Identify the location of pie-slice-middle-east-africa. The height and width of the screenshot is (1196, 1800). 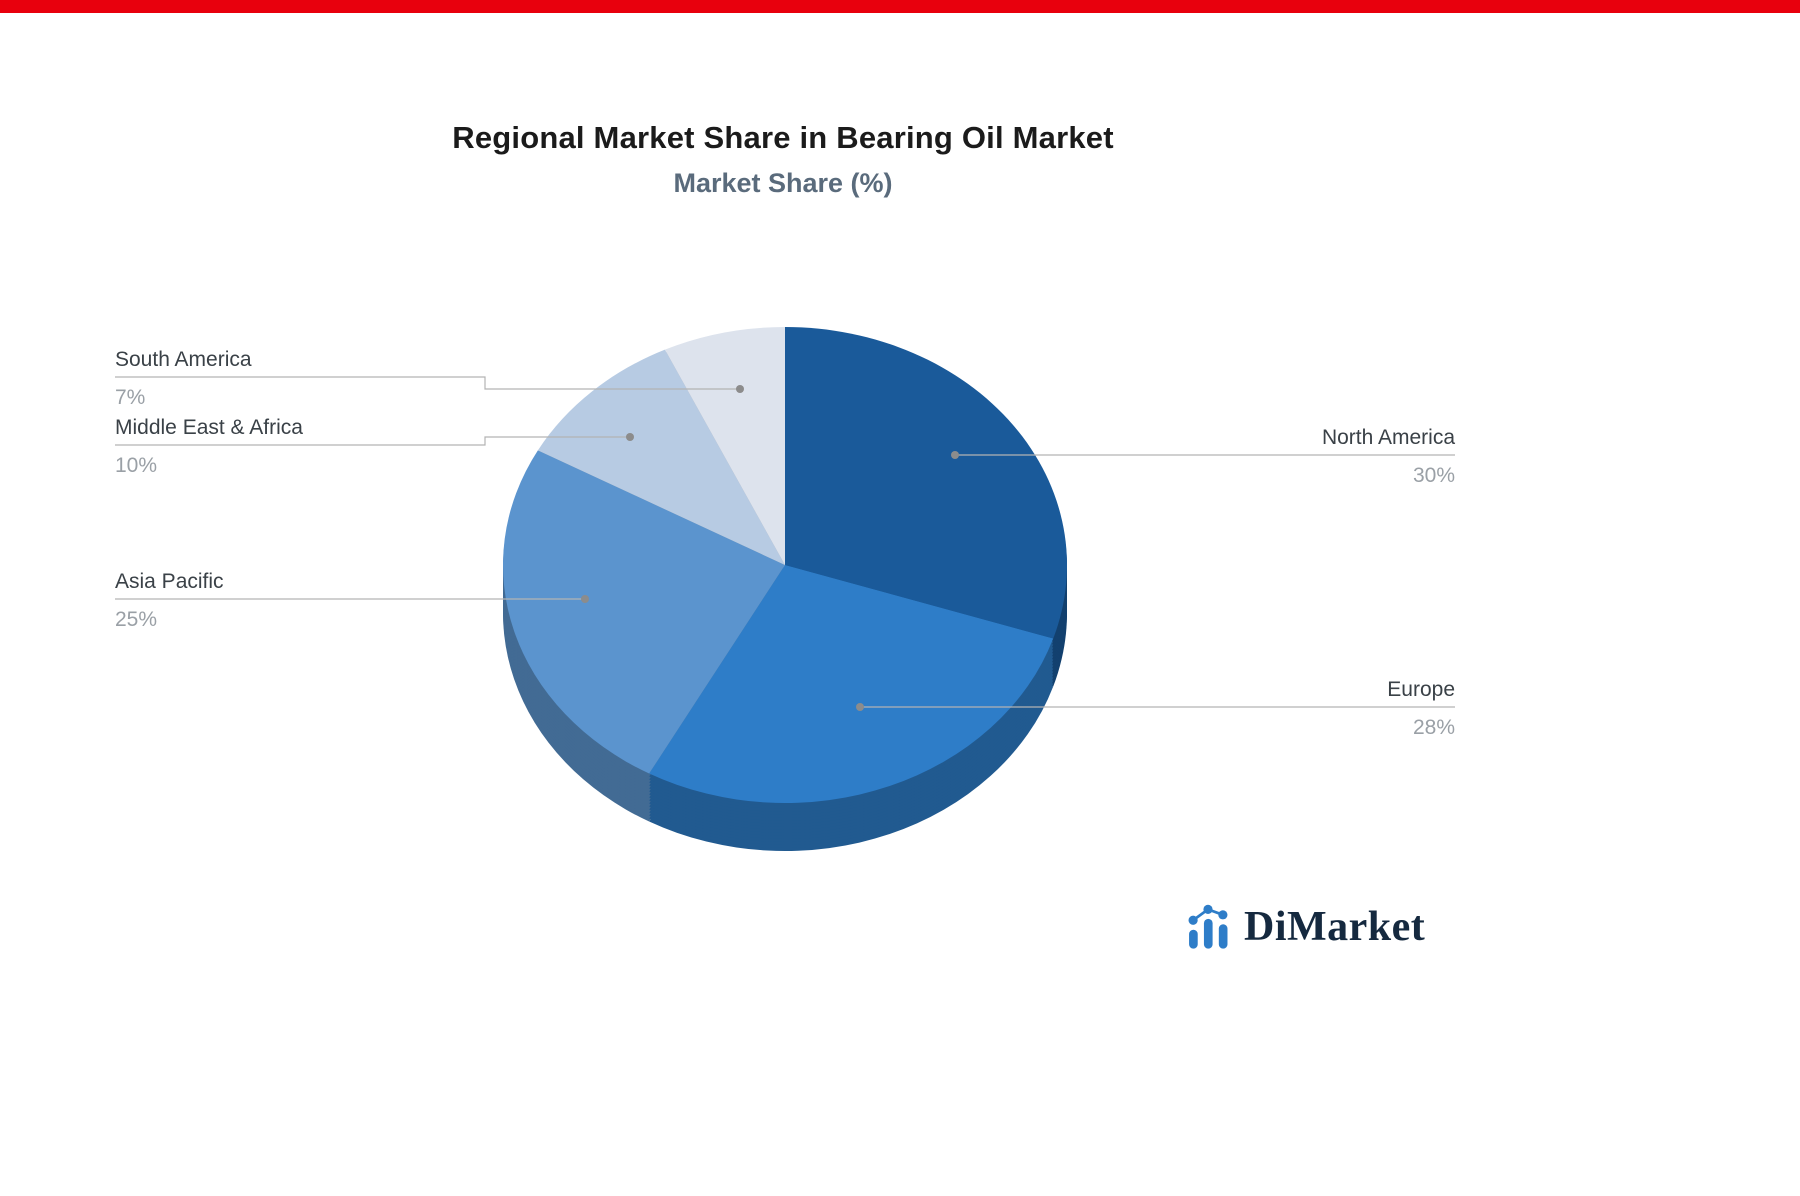
(661, 457).